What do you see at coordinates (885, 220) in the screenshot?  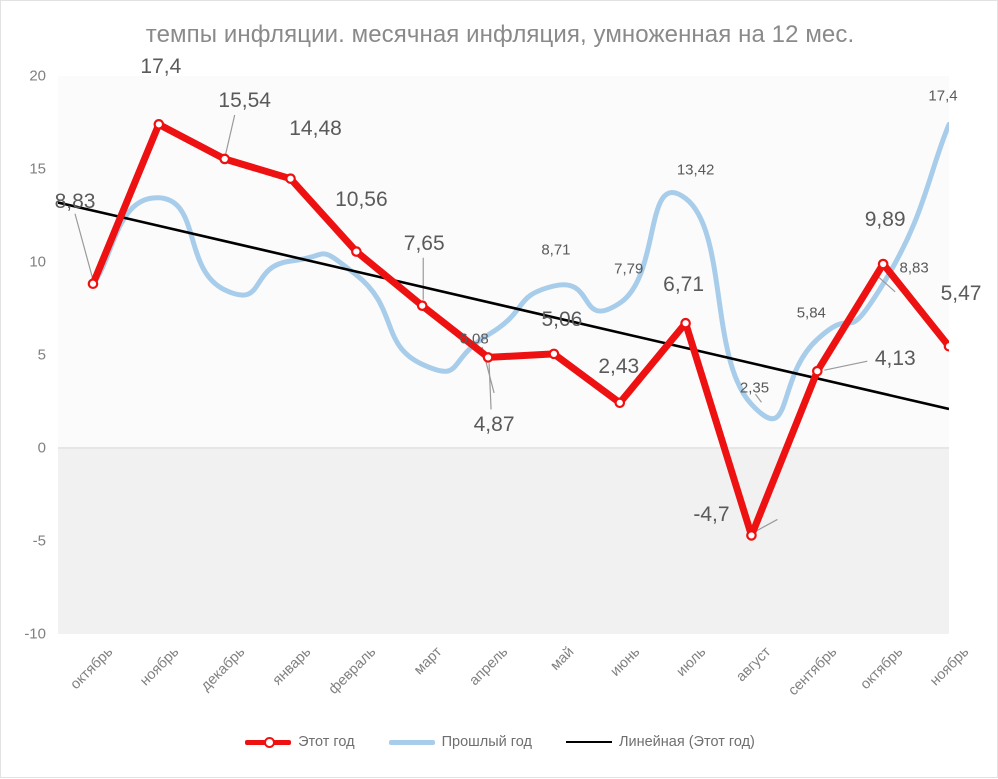 I see `data-label-this-year: 9,89` at bounding box center [885, 220].